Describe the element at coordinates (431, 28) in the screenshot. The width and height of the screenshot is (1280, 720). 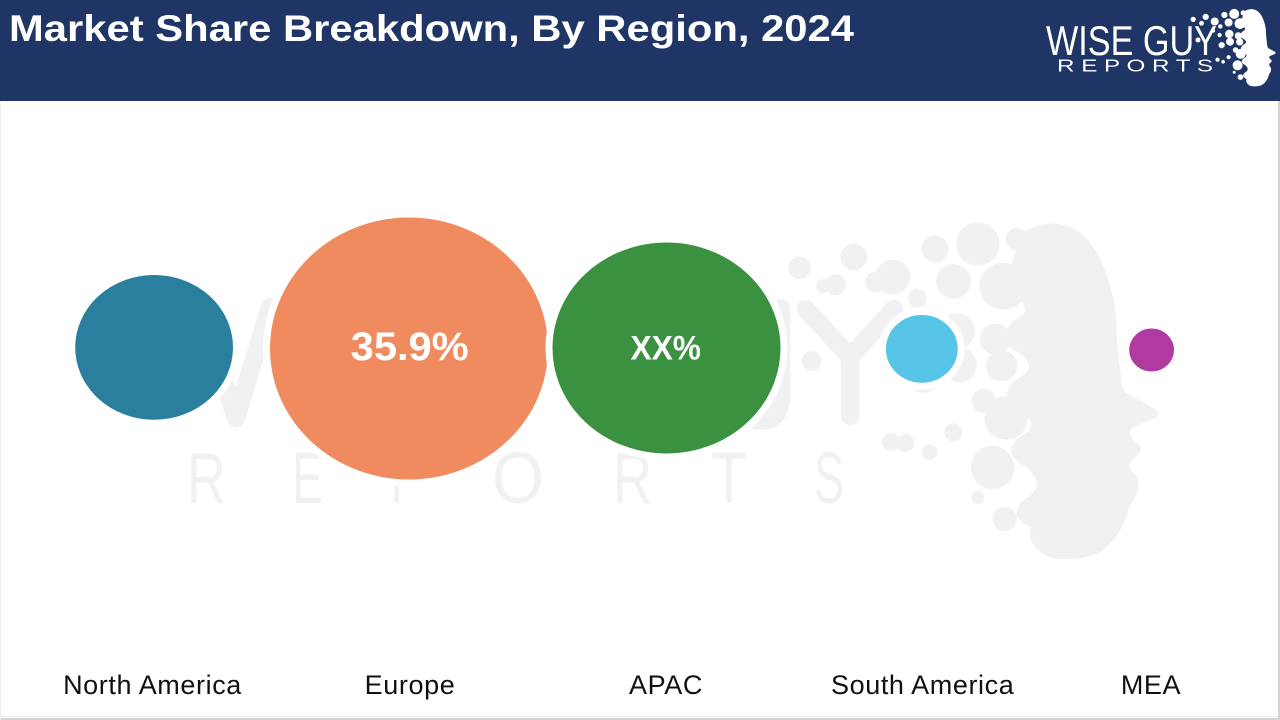
I see `svg-text:Market Share Breakdown, By Reg: Market Share Breakdown, By Region, 2024` at that location.